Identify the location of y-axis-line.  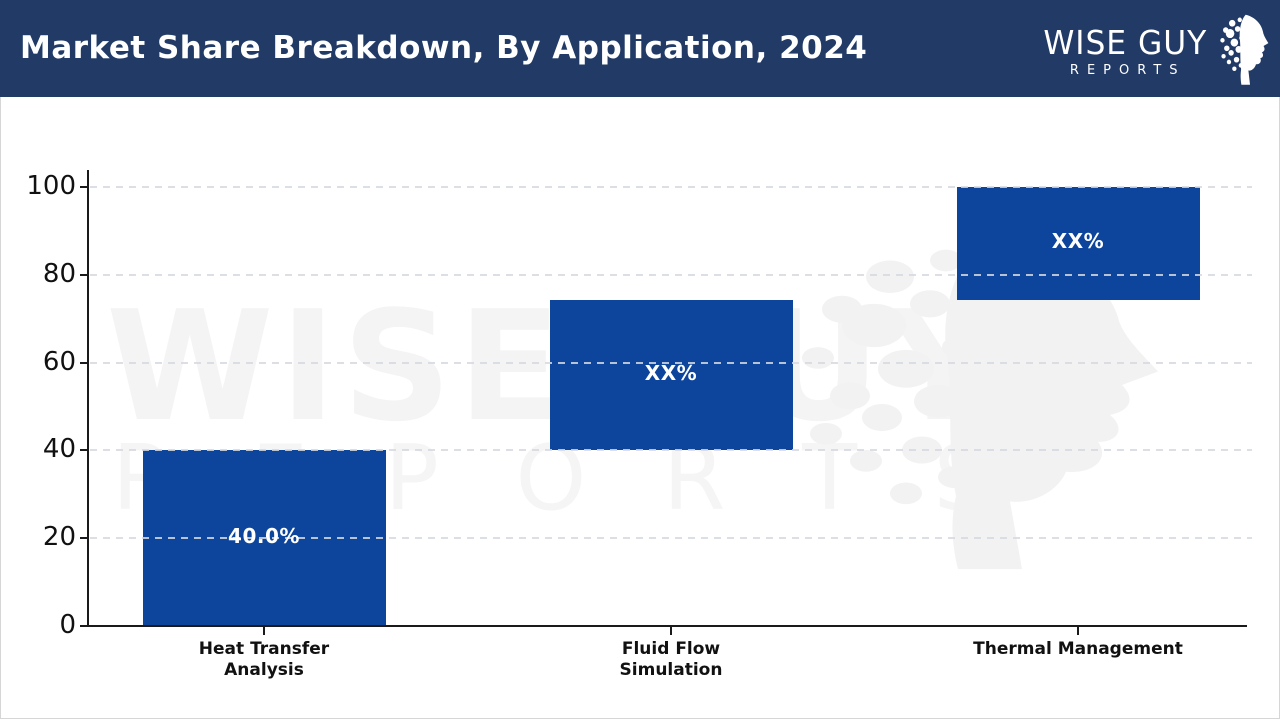
(88, 398).